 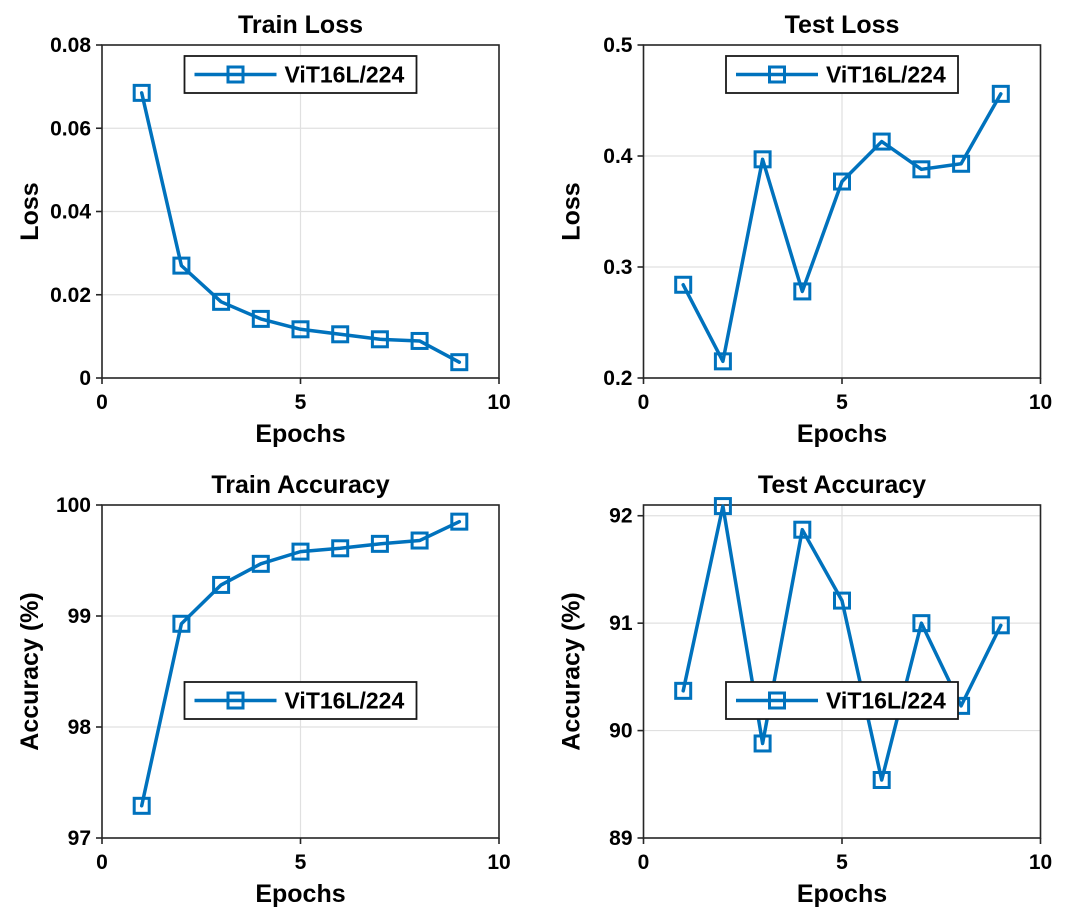 What do you see at coordinates (70, 45) in the screenshot?
I see `y-tick-label: 0.08` at bounding box center [70, 45].